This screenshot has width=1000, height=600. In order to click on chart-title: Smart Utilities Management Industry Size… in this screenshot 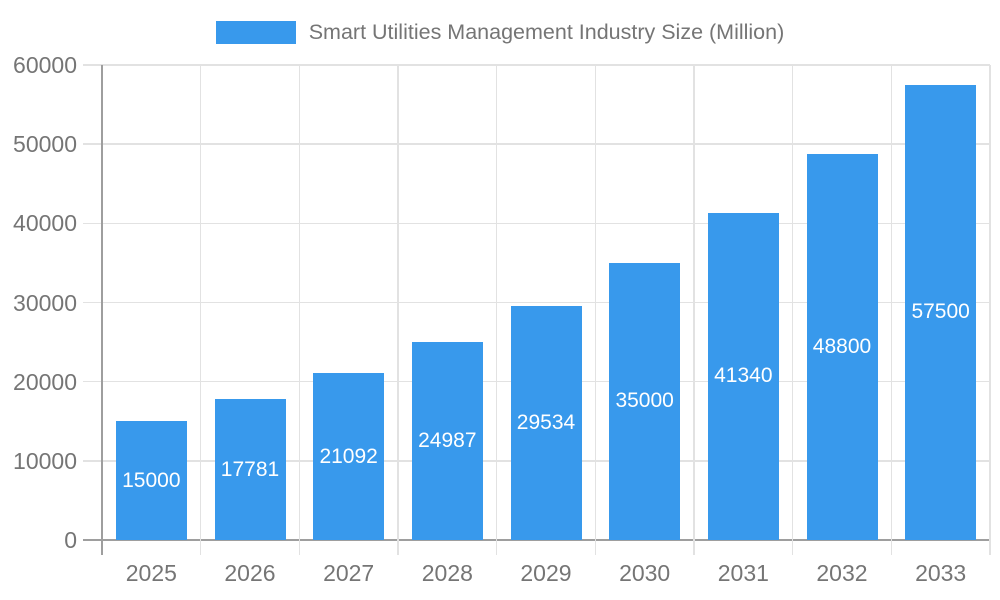, I will do `click(546, 32)`.